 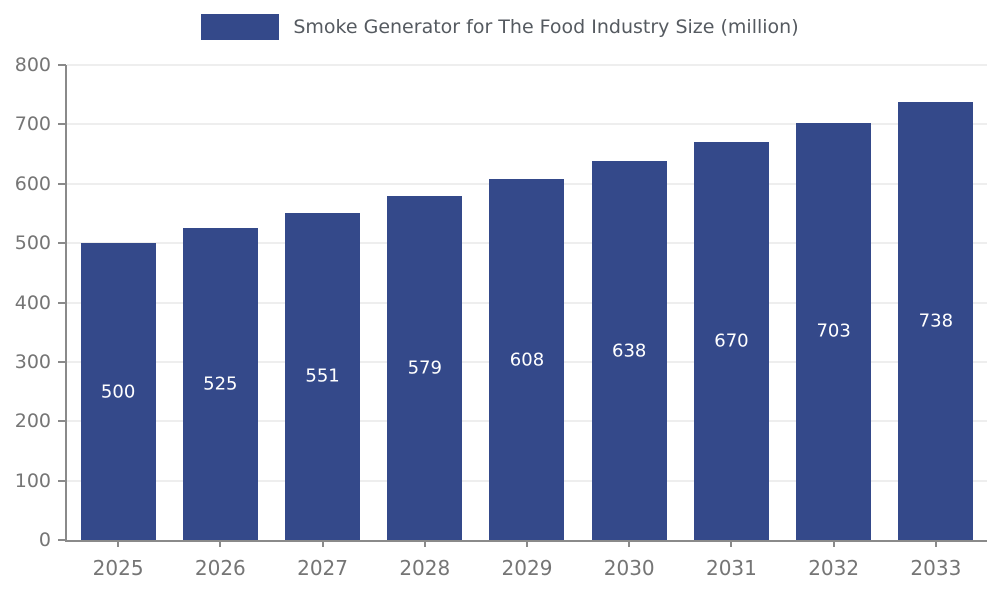 I want to click on bar-slot: 579, so click(x=425, y=302).